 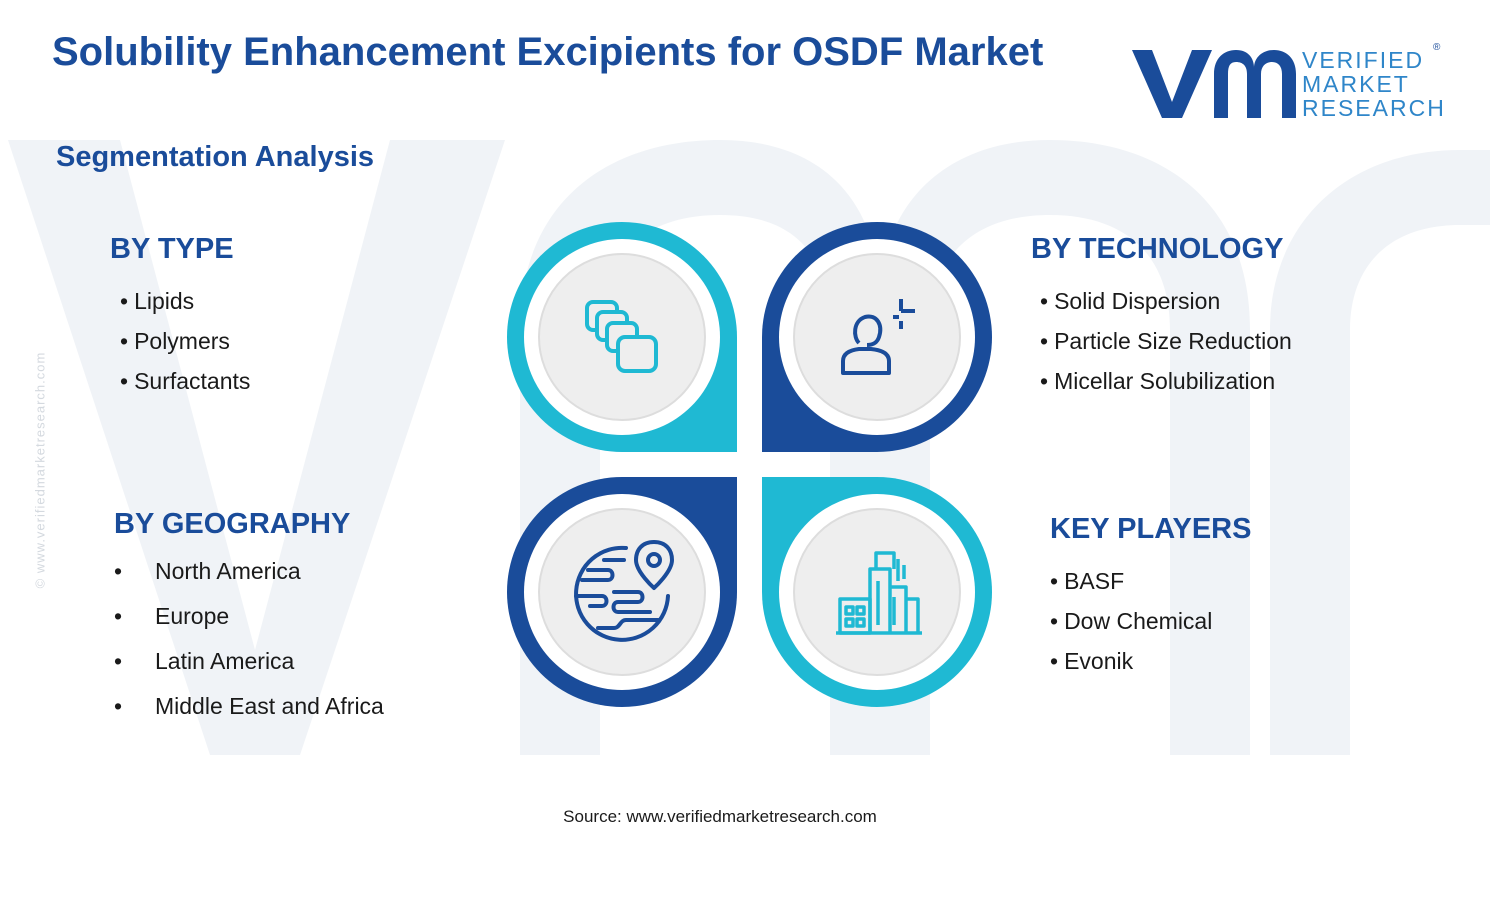 I want to click on brand-logo: VERIFIED MARKET RESEARCH ®, so click(x=1290, y=81).